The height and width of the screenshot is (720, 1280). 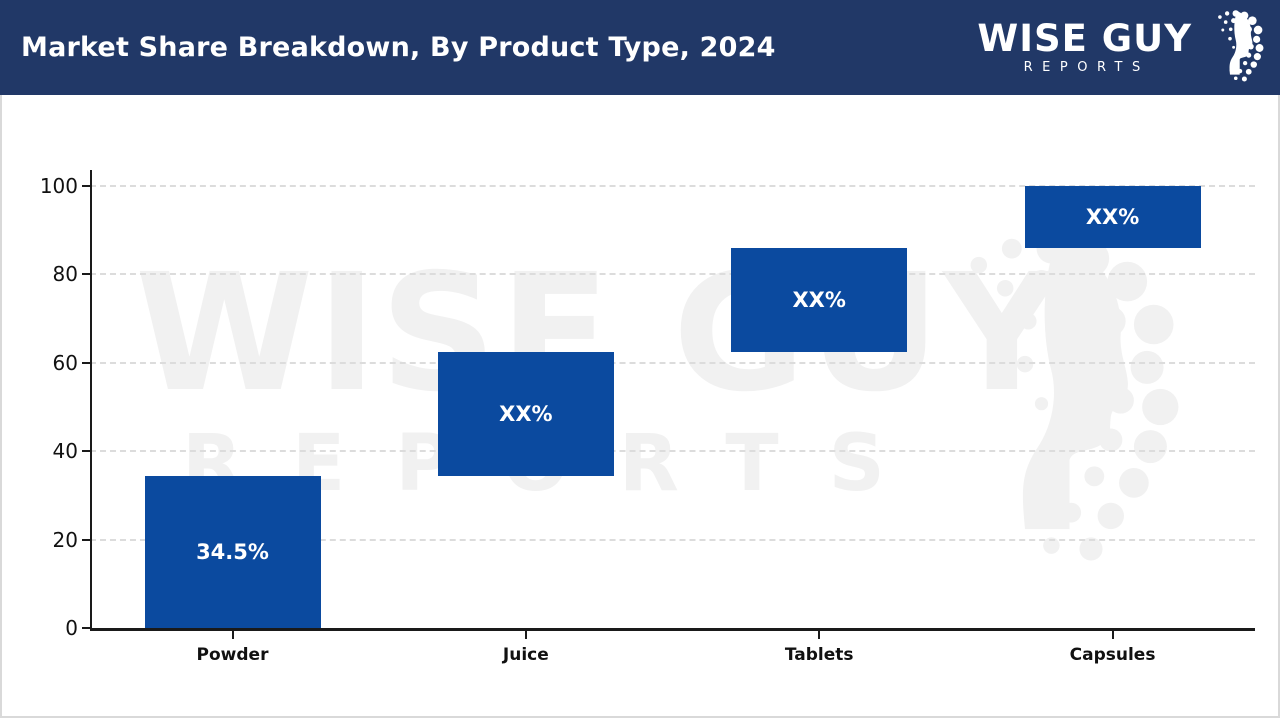 What do you see at coordinates (65, 274) in the screenshot?
I see `y-axis-tick-label-80: 80` at bounding box center [65, 274].